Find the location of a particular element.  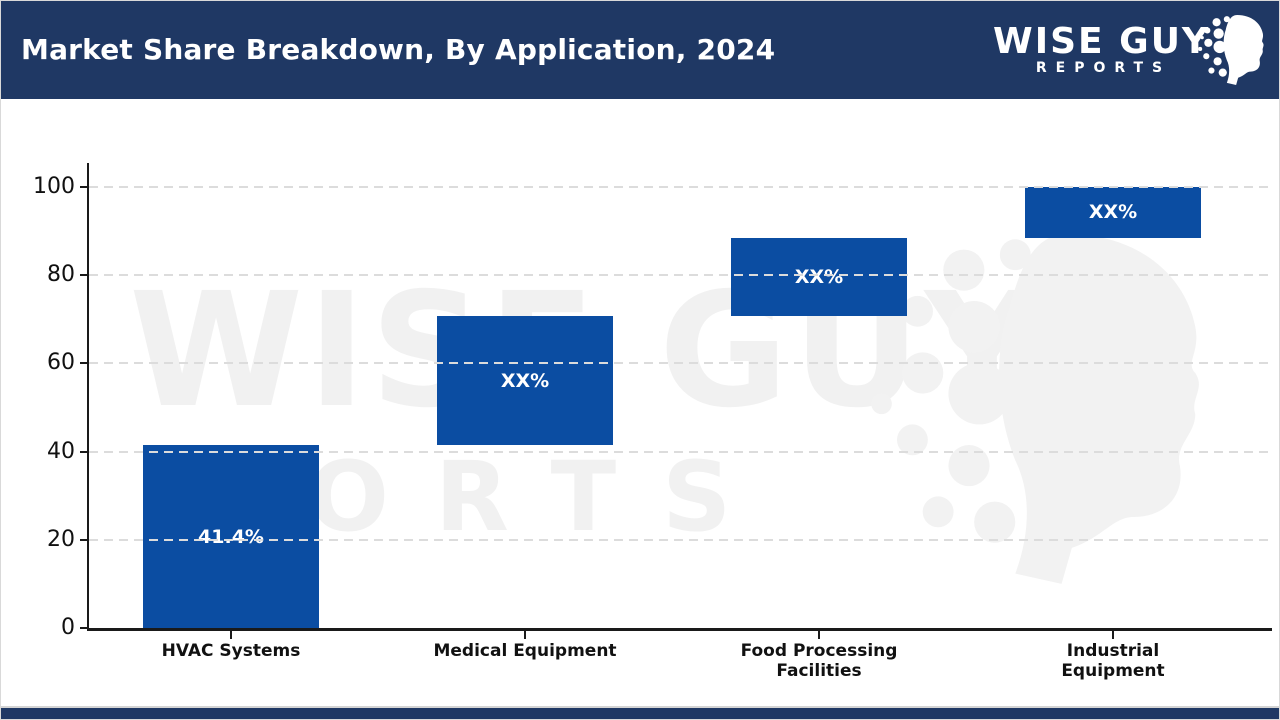

bar-value-label-industrial-equipment: XX% is located at coordinates (1113, 212).